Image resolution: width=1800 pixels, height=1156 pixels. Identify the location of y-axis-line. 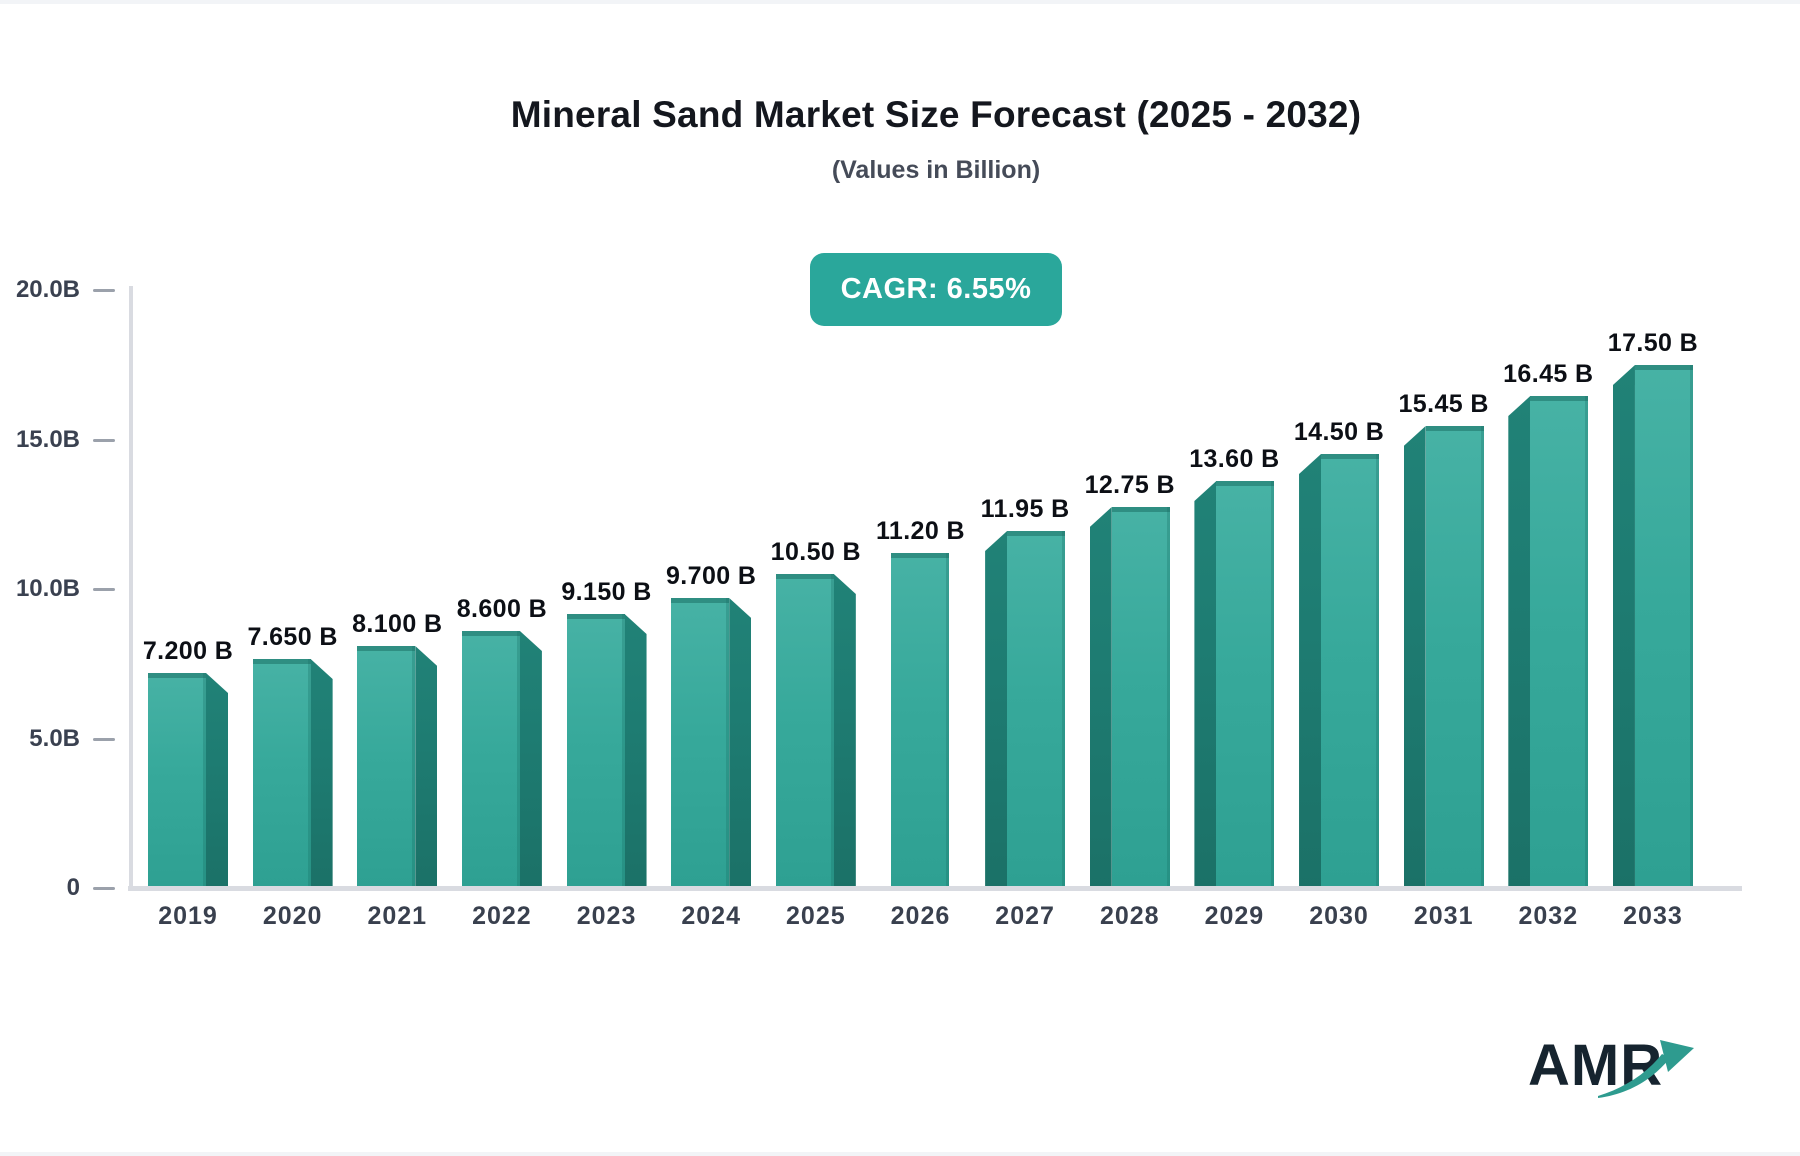
(131, 587).